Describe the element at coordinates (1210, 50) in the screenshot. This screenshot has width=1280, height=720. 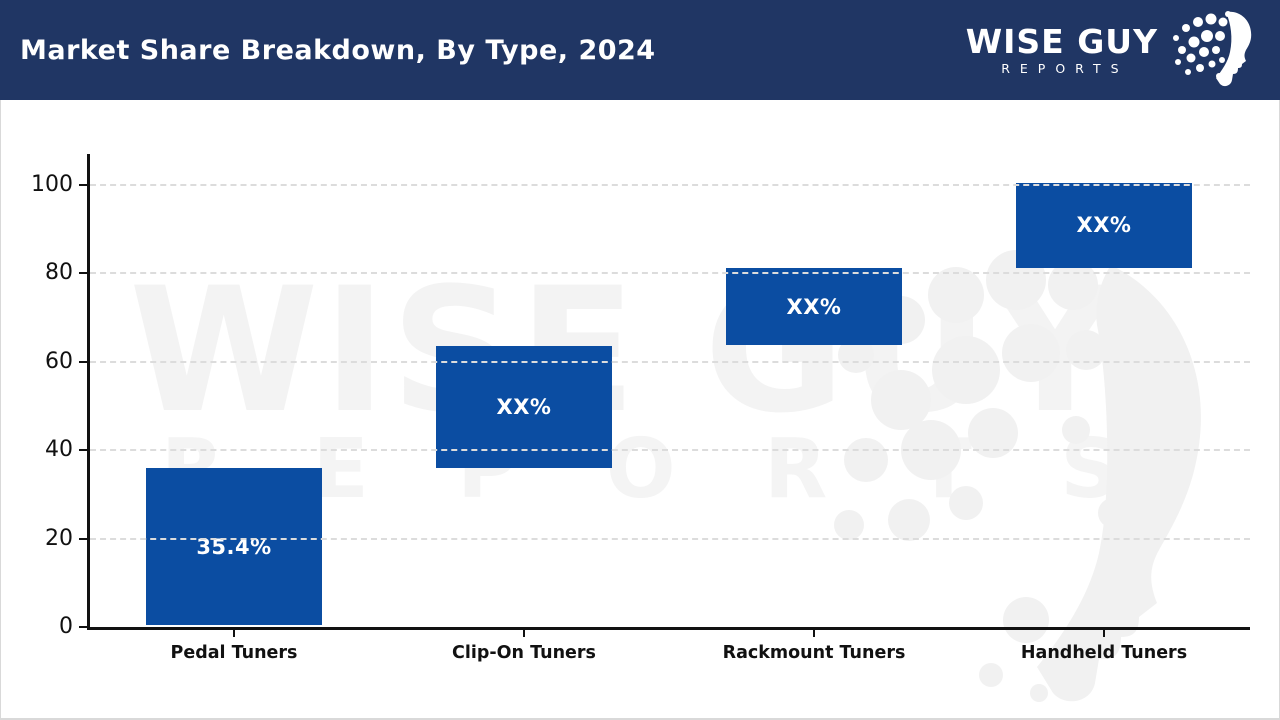
I see `face-profile-logo-icon` at that location.